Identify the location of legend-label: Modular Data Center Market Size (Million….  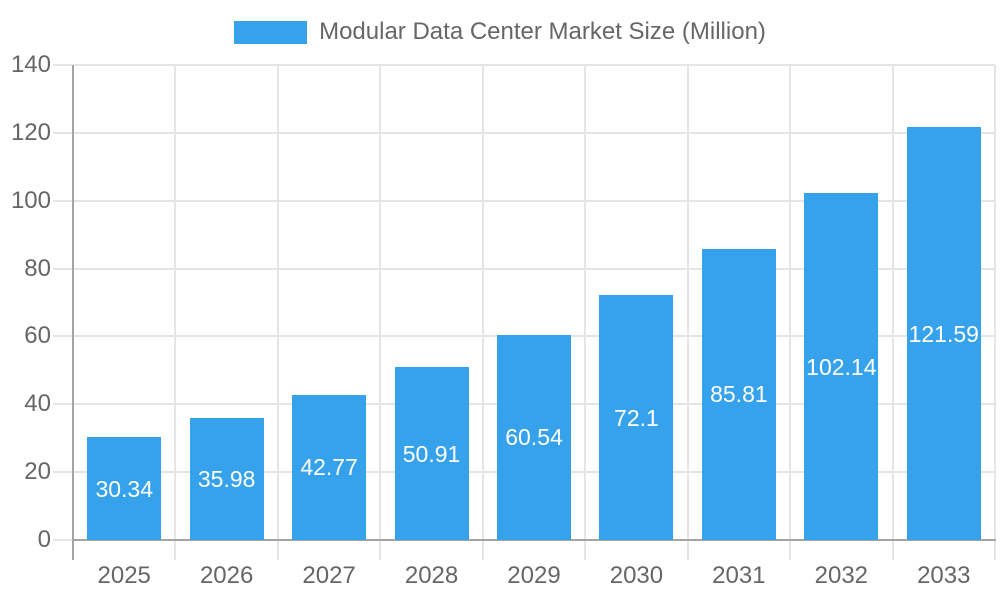
(542, 31).